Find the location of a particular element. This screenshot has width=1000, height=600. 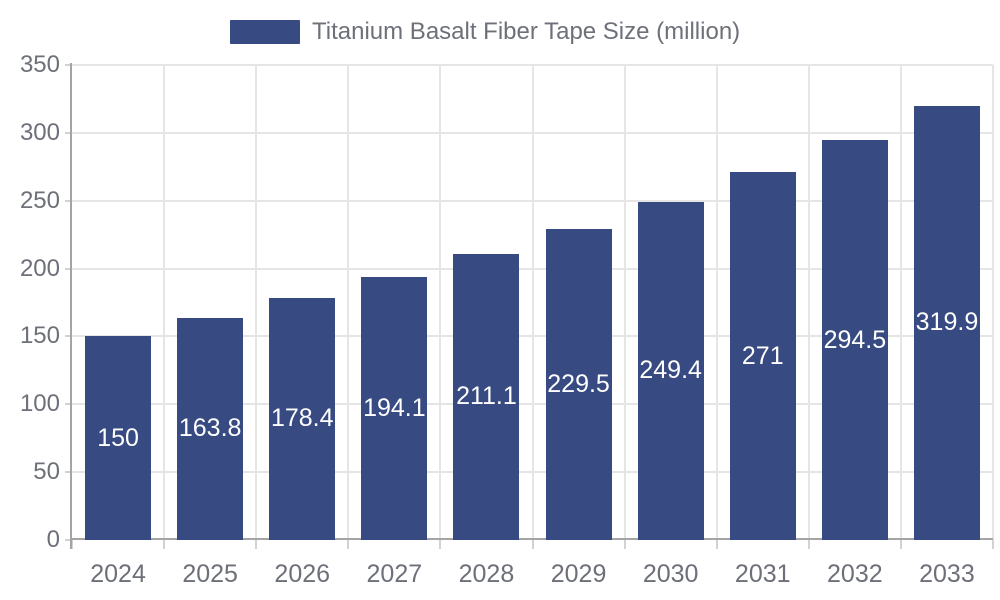

bar-value-label: 319.9 is located at coordinates (947, 322).